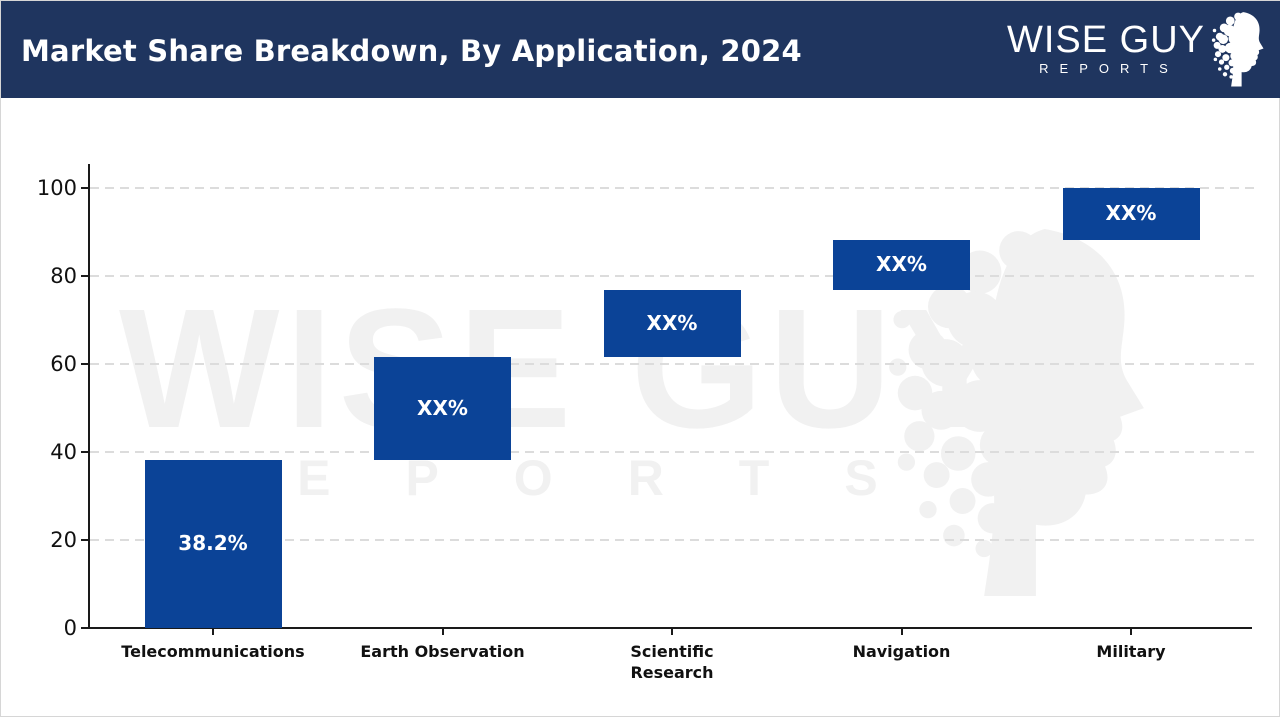 The width and height of the screenshot is (1280, 721). I want to click on bar-telecommunications: 38.2%, so click(213, 543).